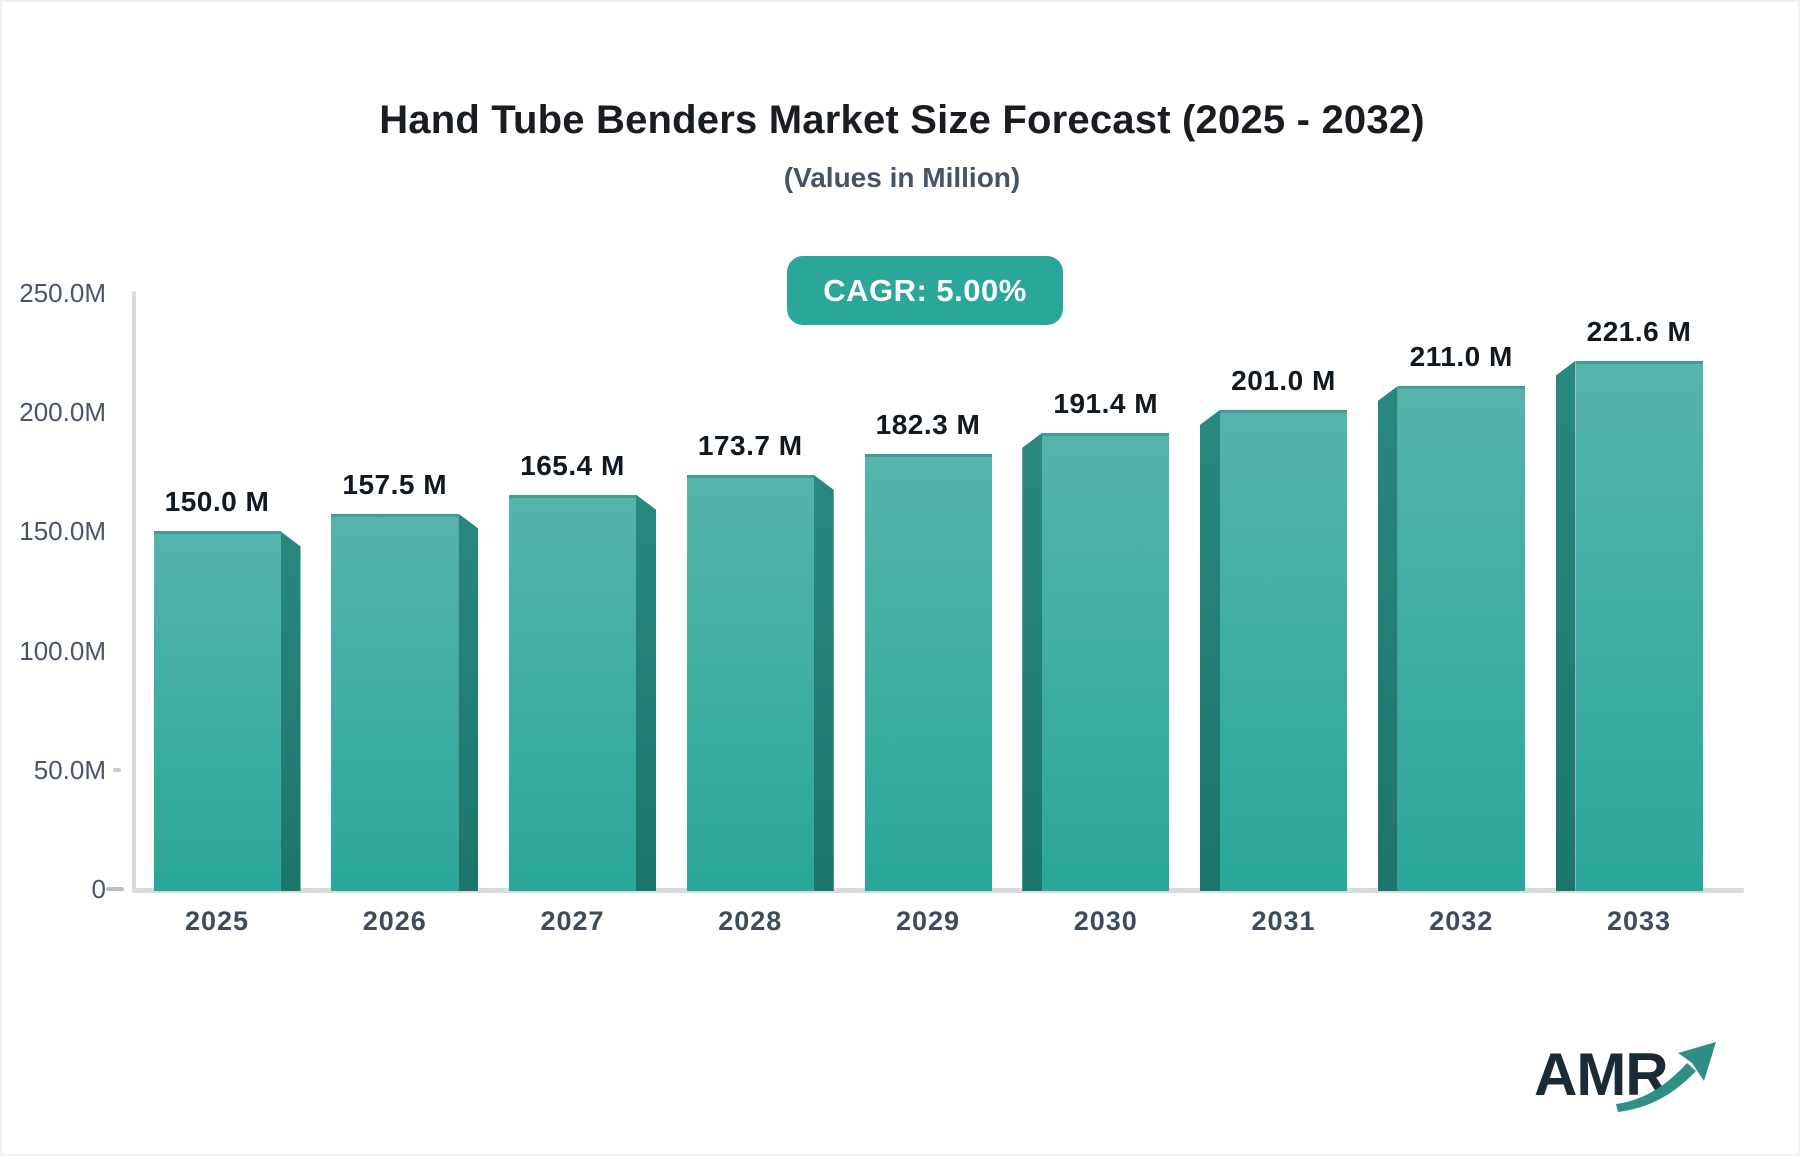  I want to click on y-tick-label: 0, so click(98, 889).